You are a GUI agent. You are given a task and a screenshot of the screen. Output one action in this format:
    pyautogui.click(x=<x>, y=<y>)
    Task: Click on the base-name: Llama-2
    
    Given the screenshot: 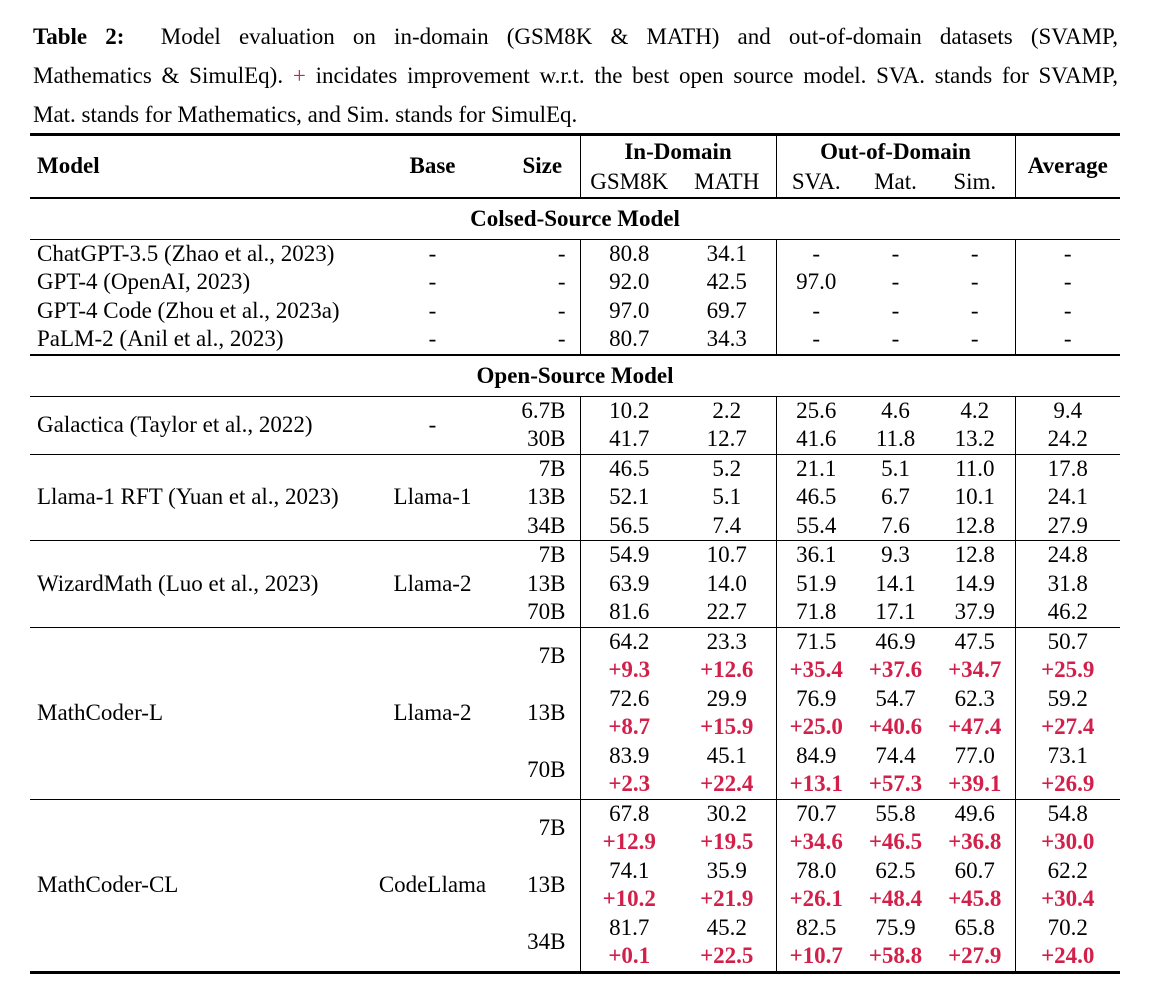 What is the action you would take?
    pyautogui.click(x=432, y=583)
    